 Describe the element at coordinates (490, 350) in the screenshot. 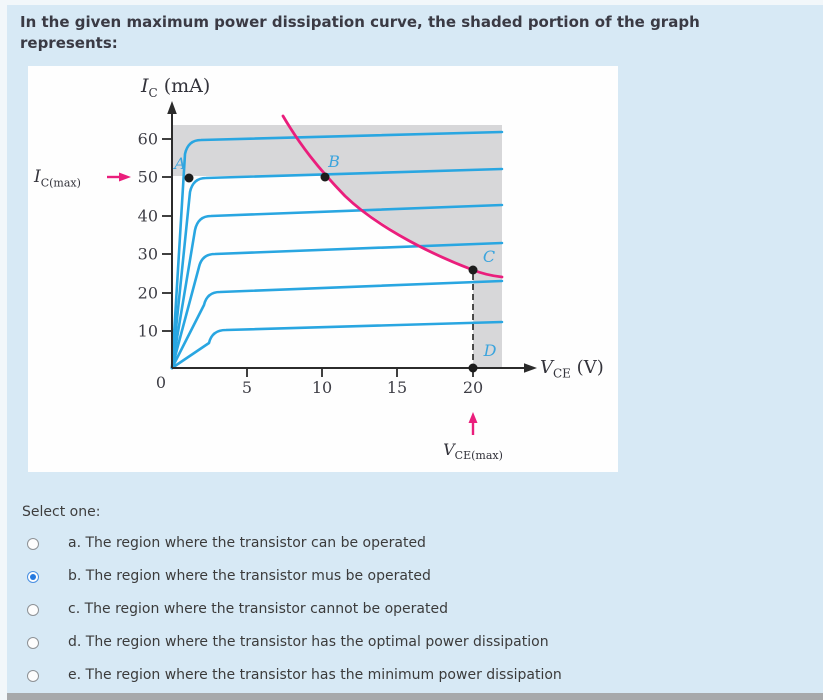

I see `point-label-d: D` at that location.